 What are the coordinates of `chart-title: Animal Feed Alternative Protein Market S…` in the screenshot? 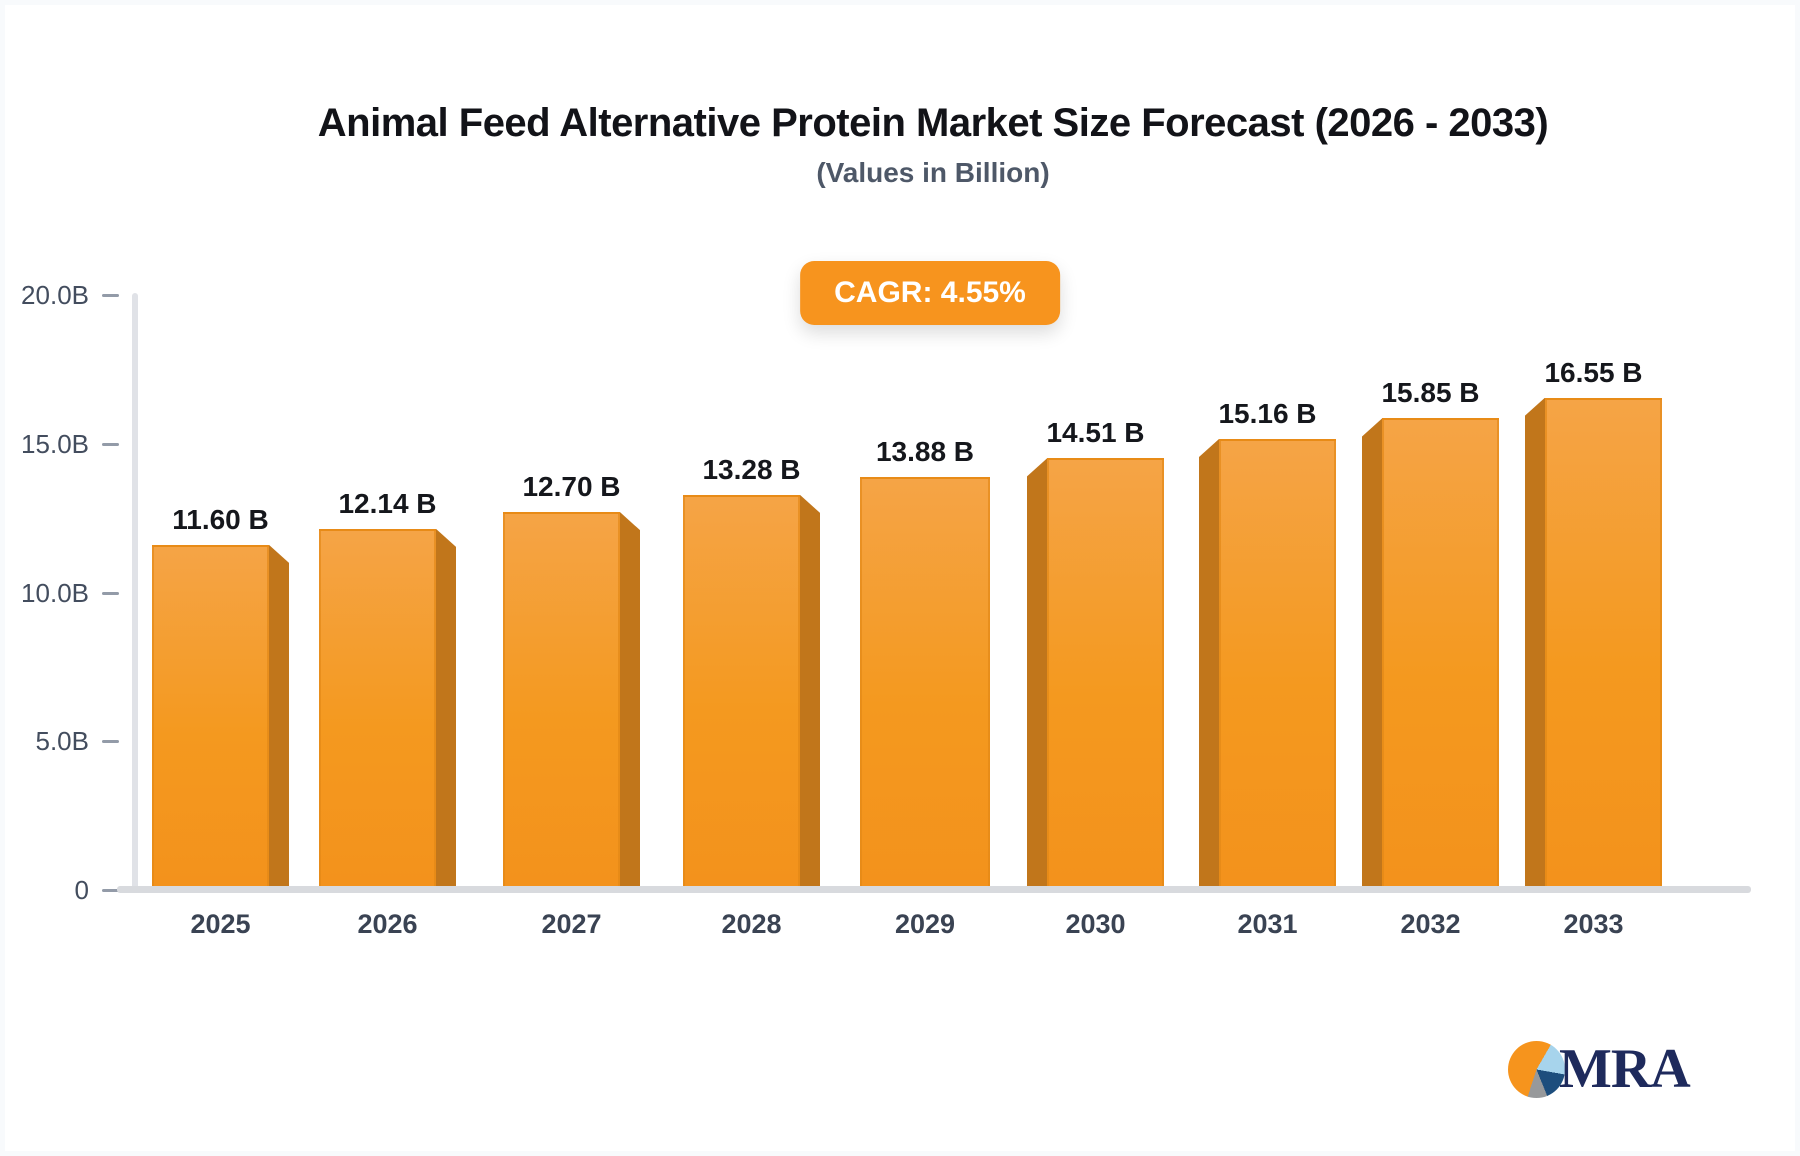 It's located at (933, 123).